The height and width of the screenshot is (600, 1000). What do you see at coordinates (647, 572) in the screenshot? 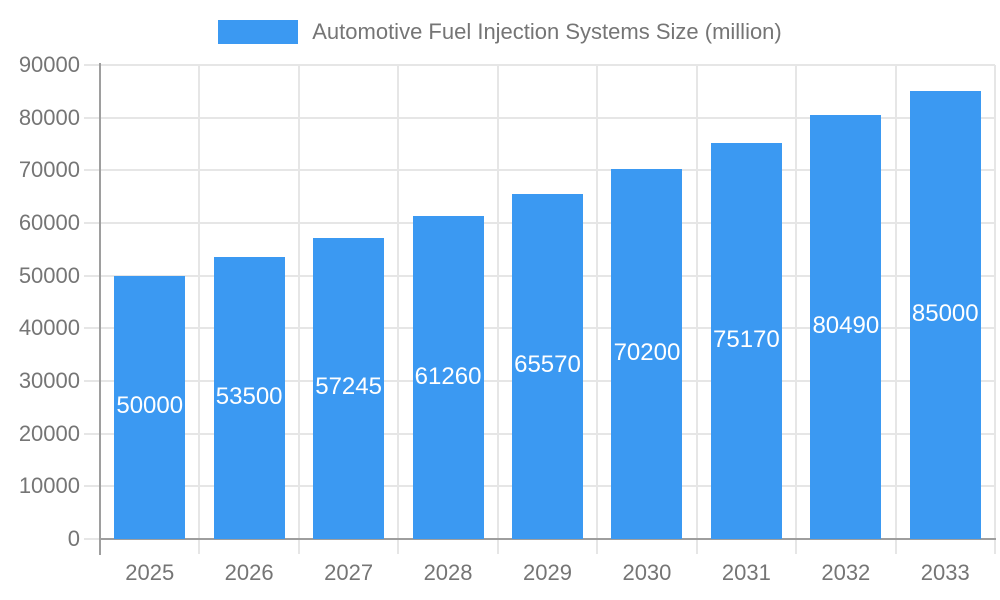
I see `x-tick-label: 2030` at bounding box center [647, 572].